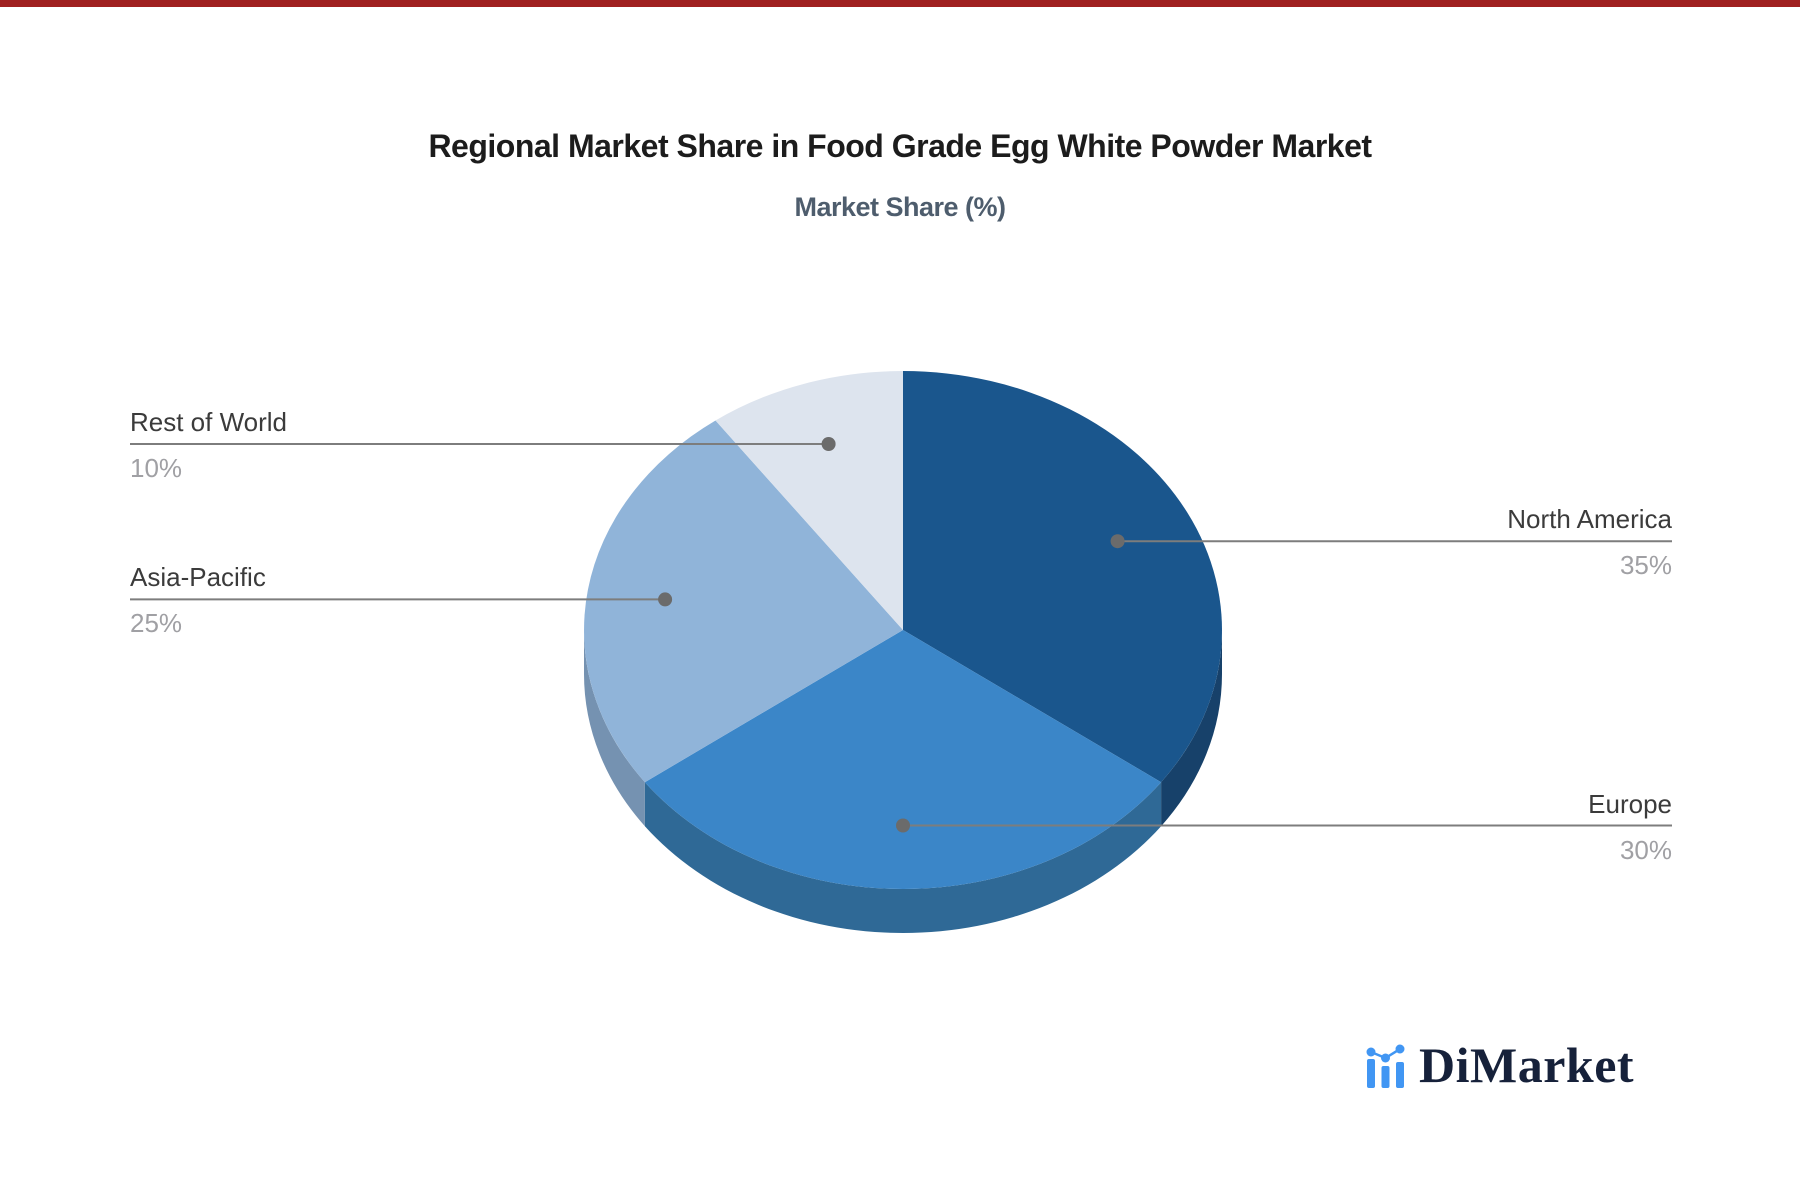 This screenshot has width=1800, height=1196. What do you see at coordinates (903, 857) in the screenshot?
I see `pie-slice-side-europe` at bounding box center [903, 857].